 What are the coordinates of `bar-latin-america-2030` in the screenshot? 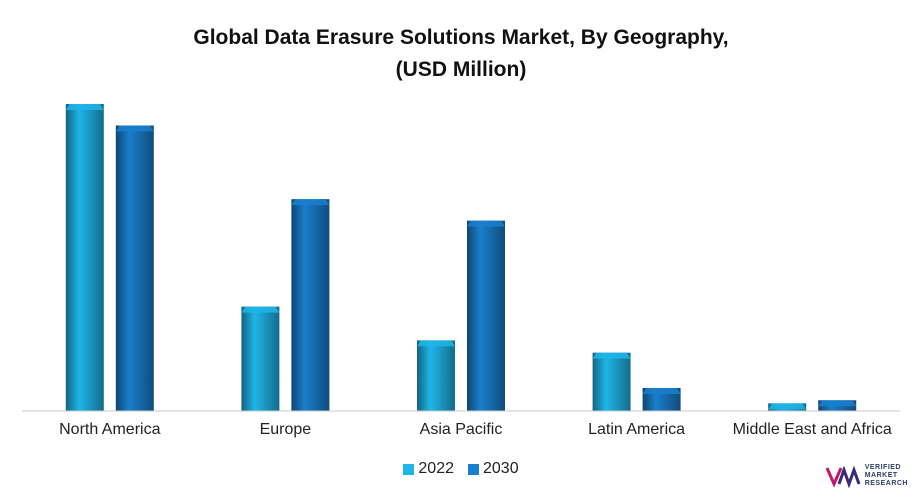 It's located at (661, 399).